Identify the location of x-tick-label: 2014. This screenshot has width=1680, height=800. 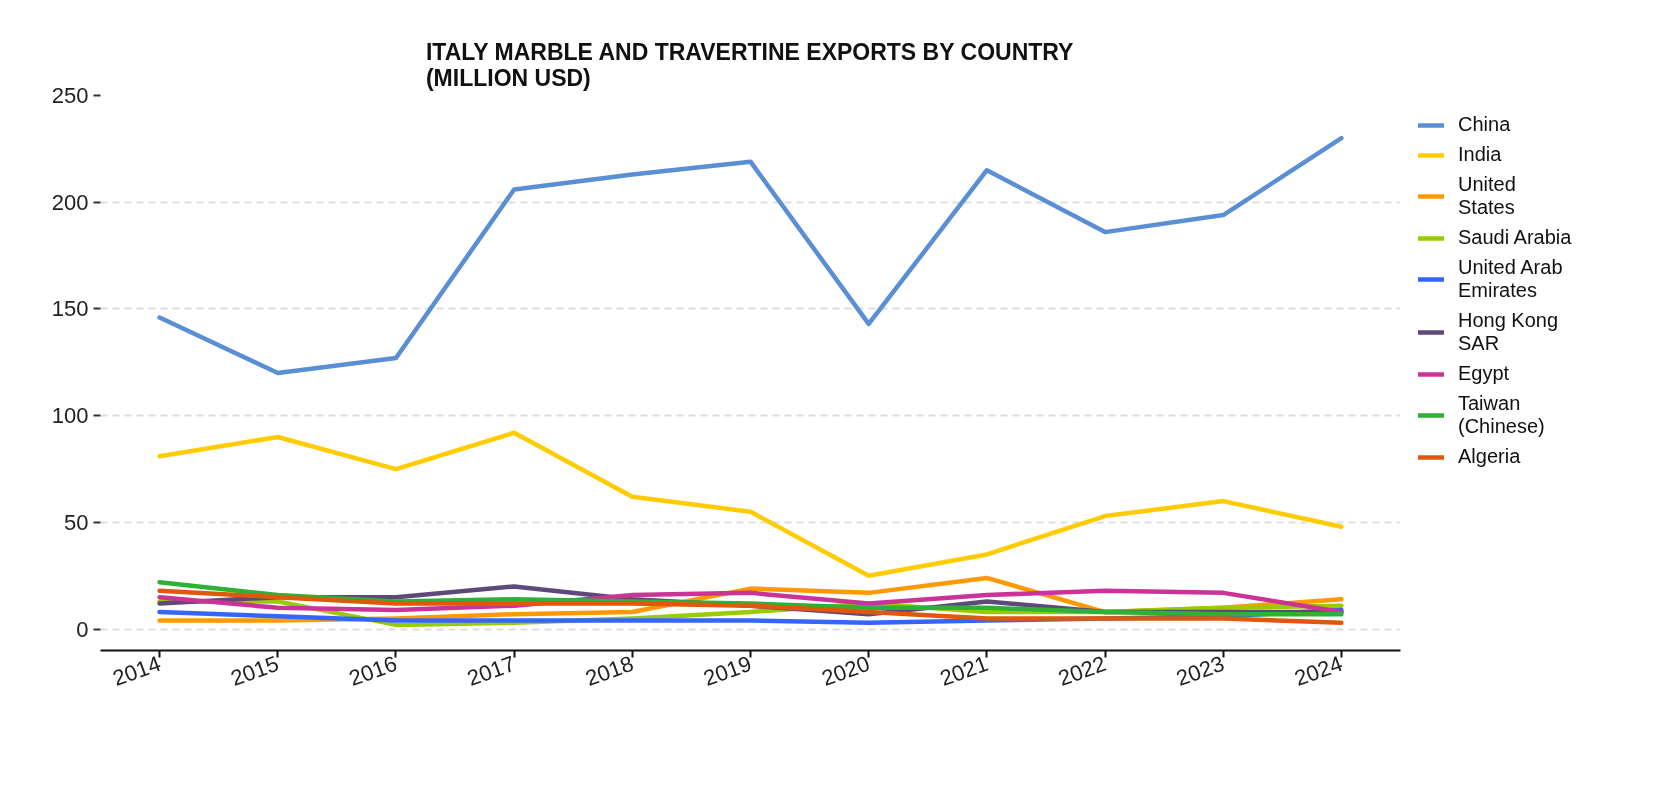
(136, 671).